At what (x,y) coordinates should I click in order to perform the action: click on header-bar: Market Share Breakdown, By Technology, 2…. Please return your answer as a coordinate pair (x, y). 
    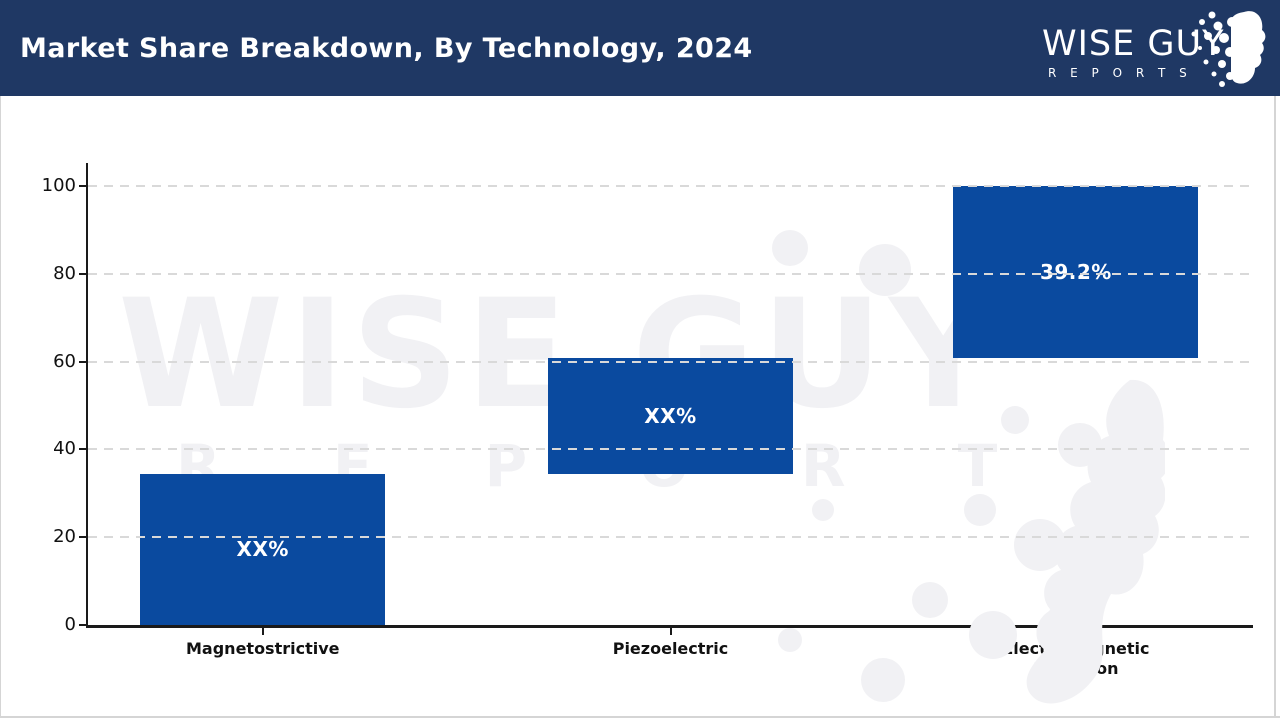
    Looking at the image, I should click on (640, 48).